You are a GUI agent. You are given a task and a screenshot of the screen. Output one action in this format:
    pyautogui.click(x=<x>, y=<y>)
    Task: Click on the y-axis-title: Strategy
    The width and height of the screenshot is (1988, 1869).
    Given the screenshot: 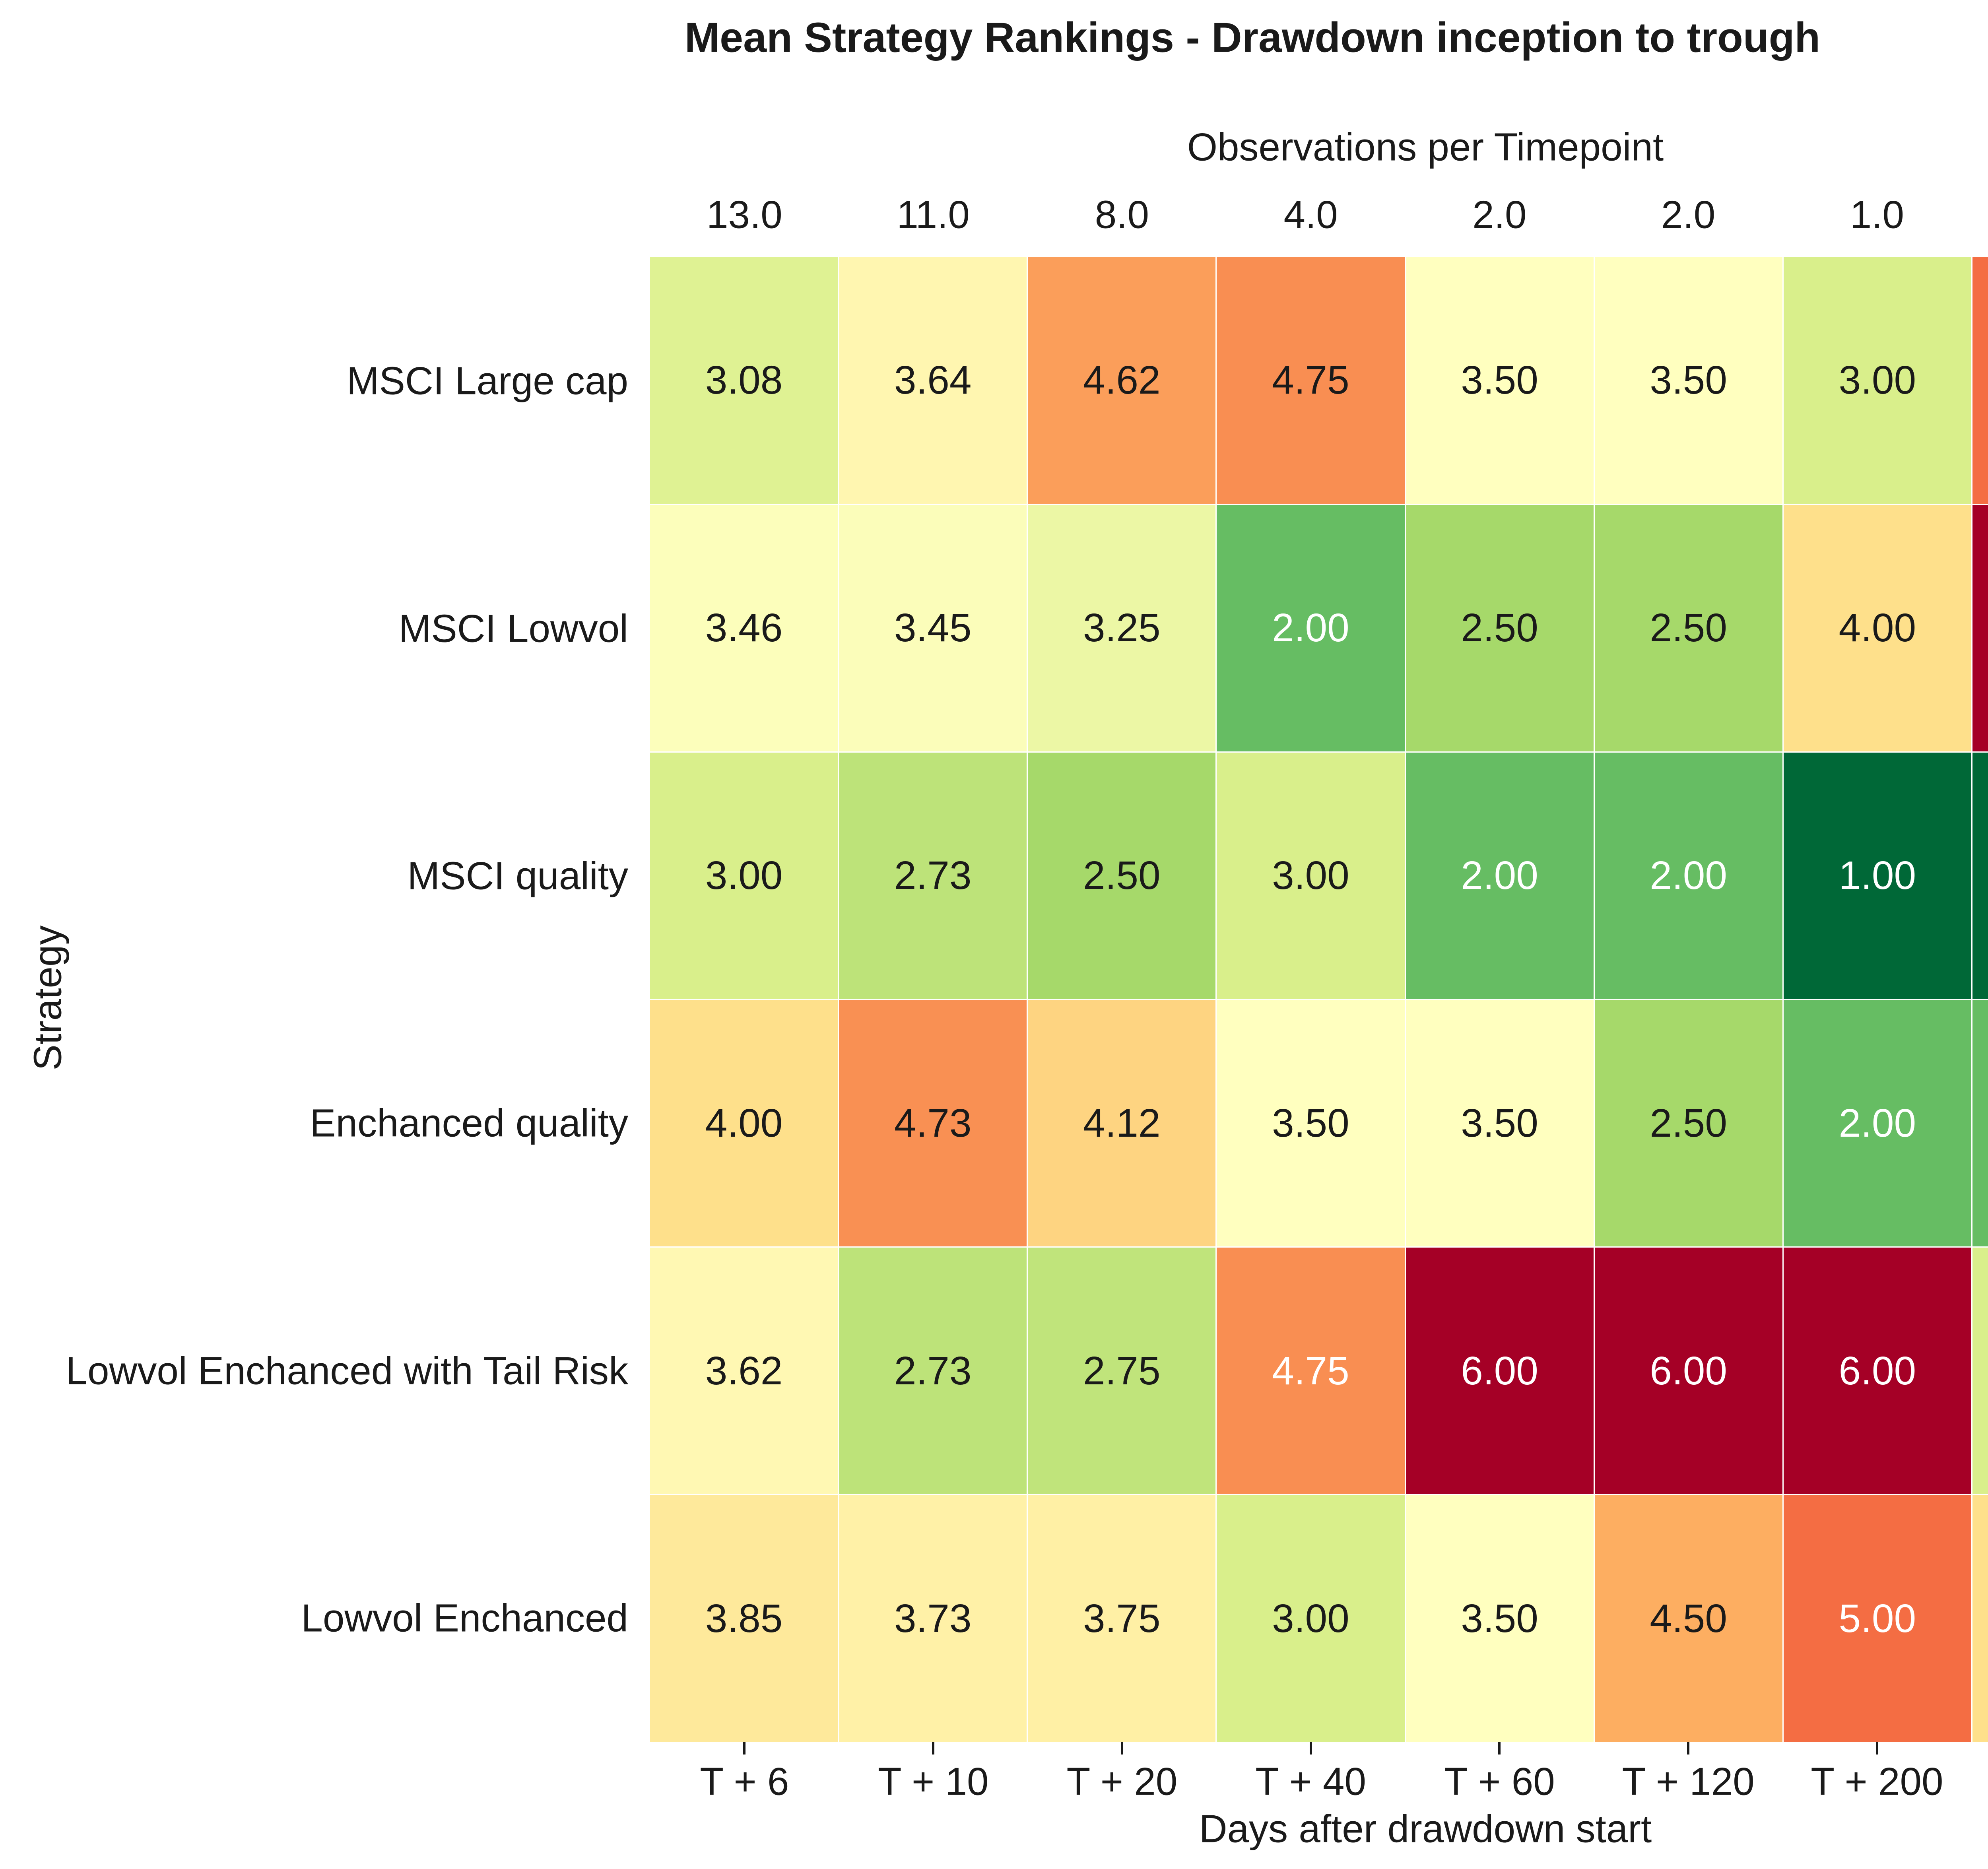 What is the action you would take?
    pyautogui.click(x=47, y=998)
    